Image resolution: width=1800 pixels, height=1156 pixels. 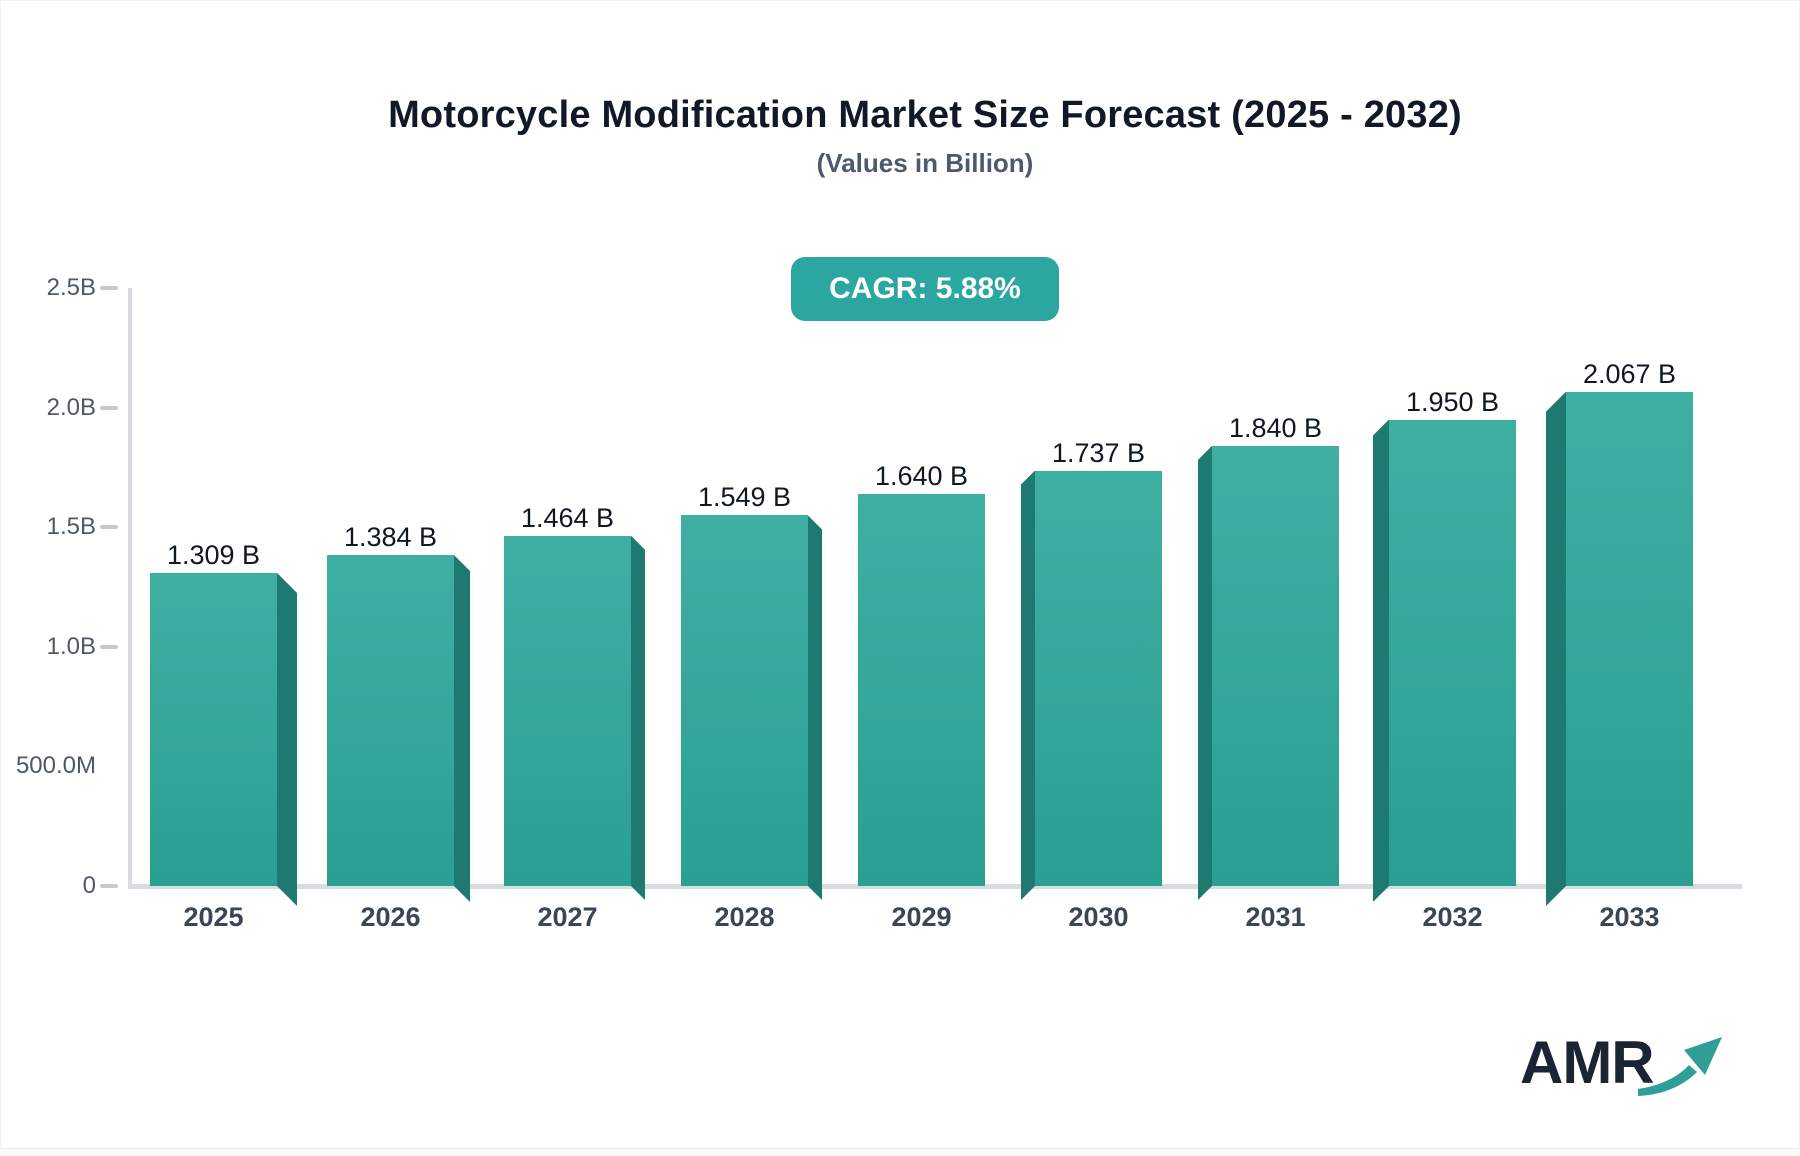 What do you see at coordinates (390, 720) in the screenshot?
I see `bar-2026` at bounding box center [390, 720].